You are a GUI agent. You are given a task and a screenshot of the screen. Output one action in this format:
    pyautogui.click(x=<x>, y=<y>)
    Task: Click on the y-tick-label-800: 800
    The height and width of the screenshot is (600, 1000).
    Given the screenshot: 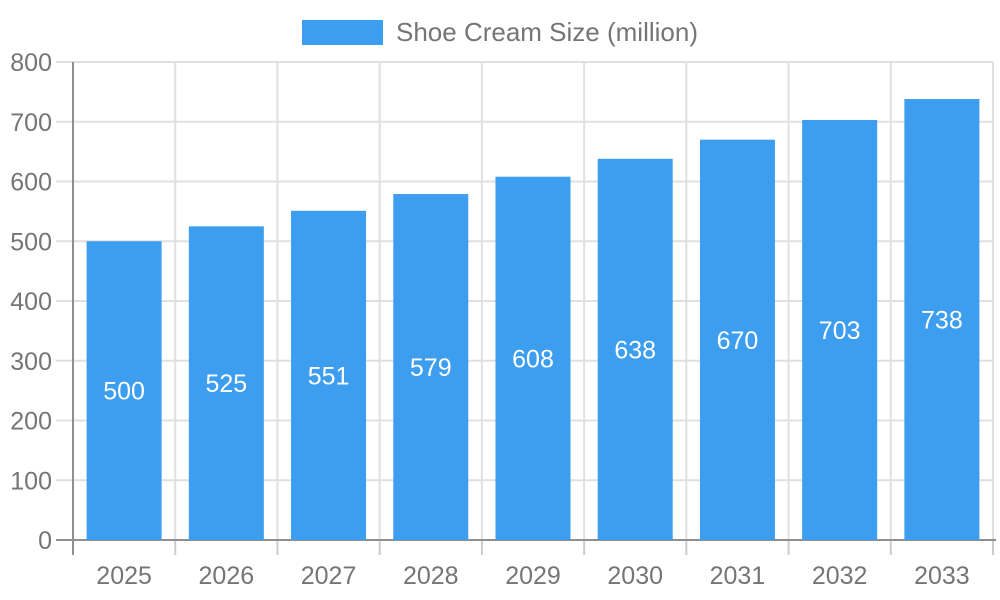 What is the action you would take?
    pyautogui.click(x=31, y=63)
    